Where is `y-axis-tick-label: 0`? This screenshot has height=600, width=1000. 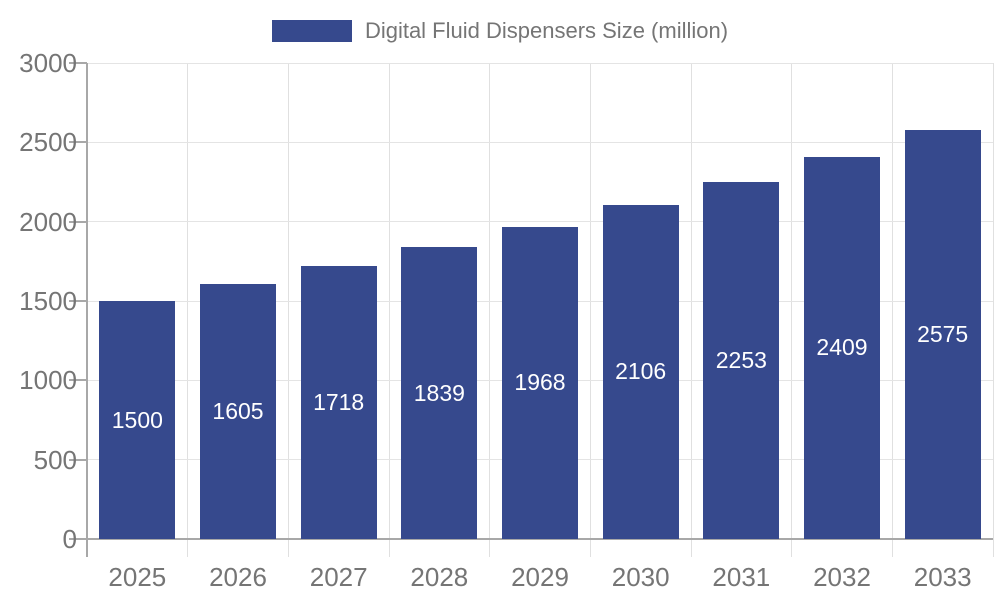
y-axis-tick-label: 0 is located at coordinates (69, 539).